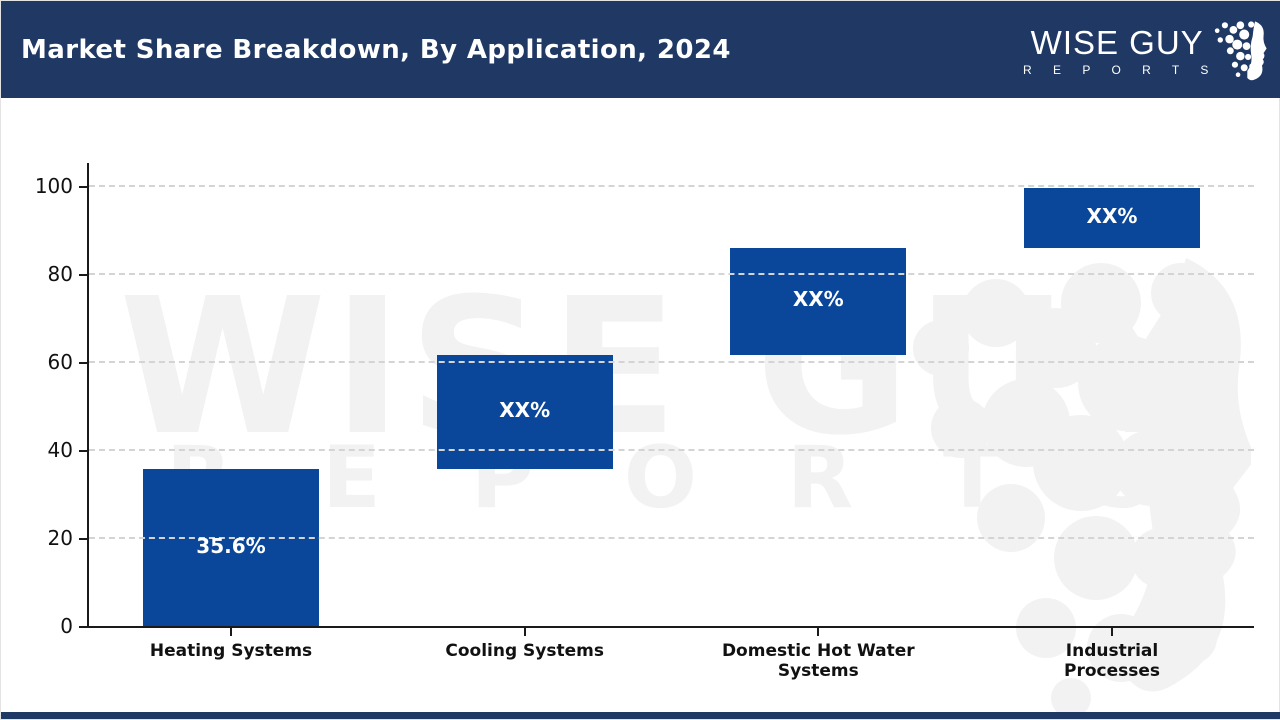 This screenshot has height=720, width=1280. Describe the element at coordinates (60, 538) in the screenshot. I see `y-tick-label-20: 20` at that location.